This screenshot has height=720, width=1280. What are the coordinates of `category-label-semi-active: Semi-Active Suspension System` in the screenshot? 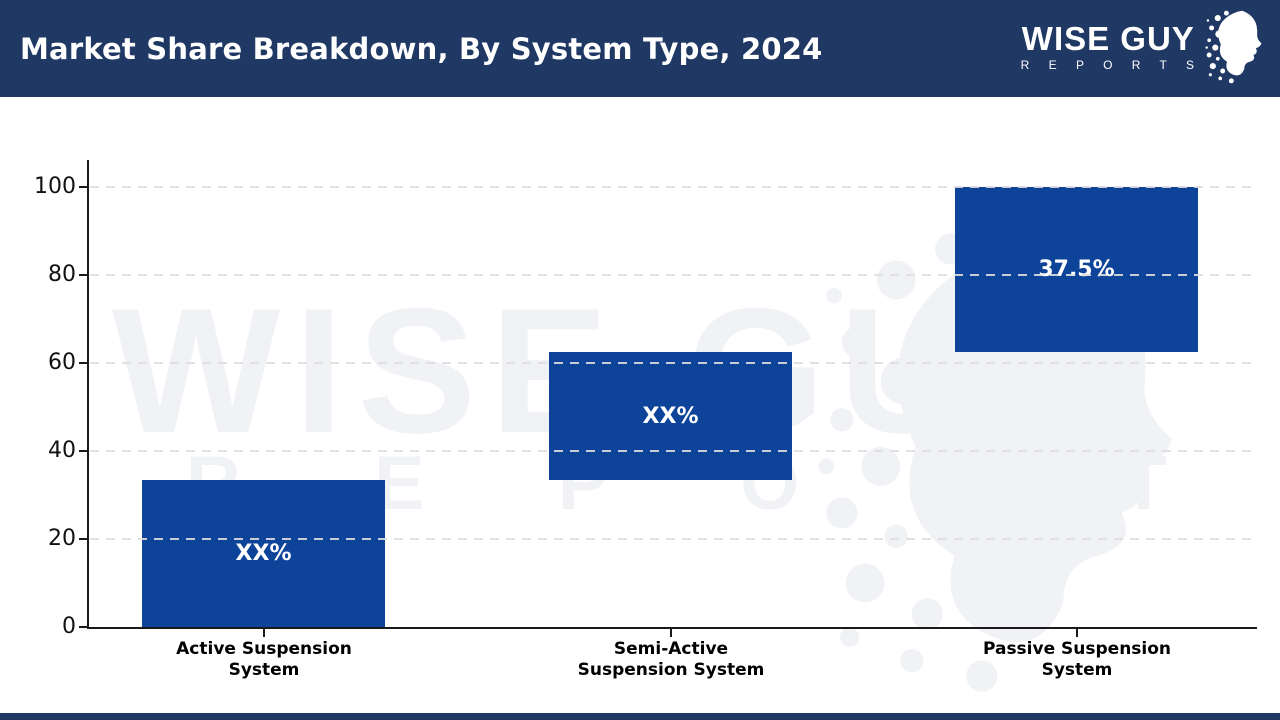 It's located at (671, 660).